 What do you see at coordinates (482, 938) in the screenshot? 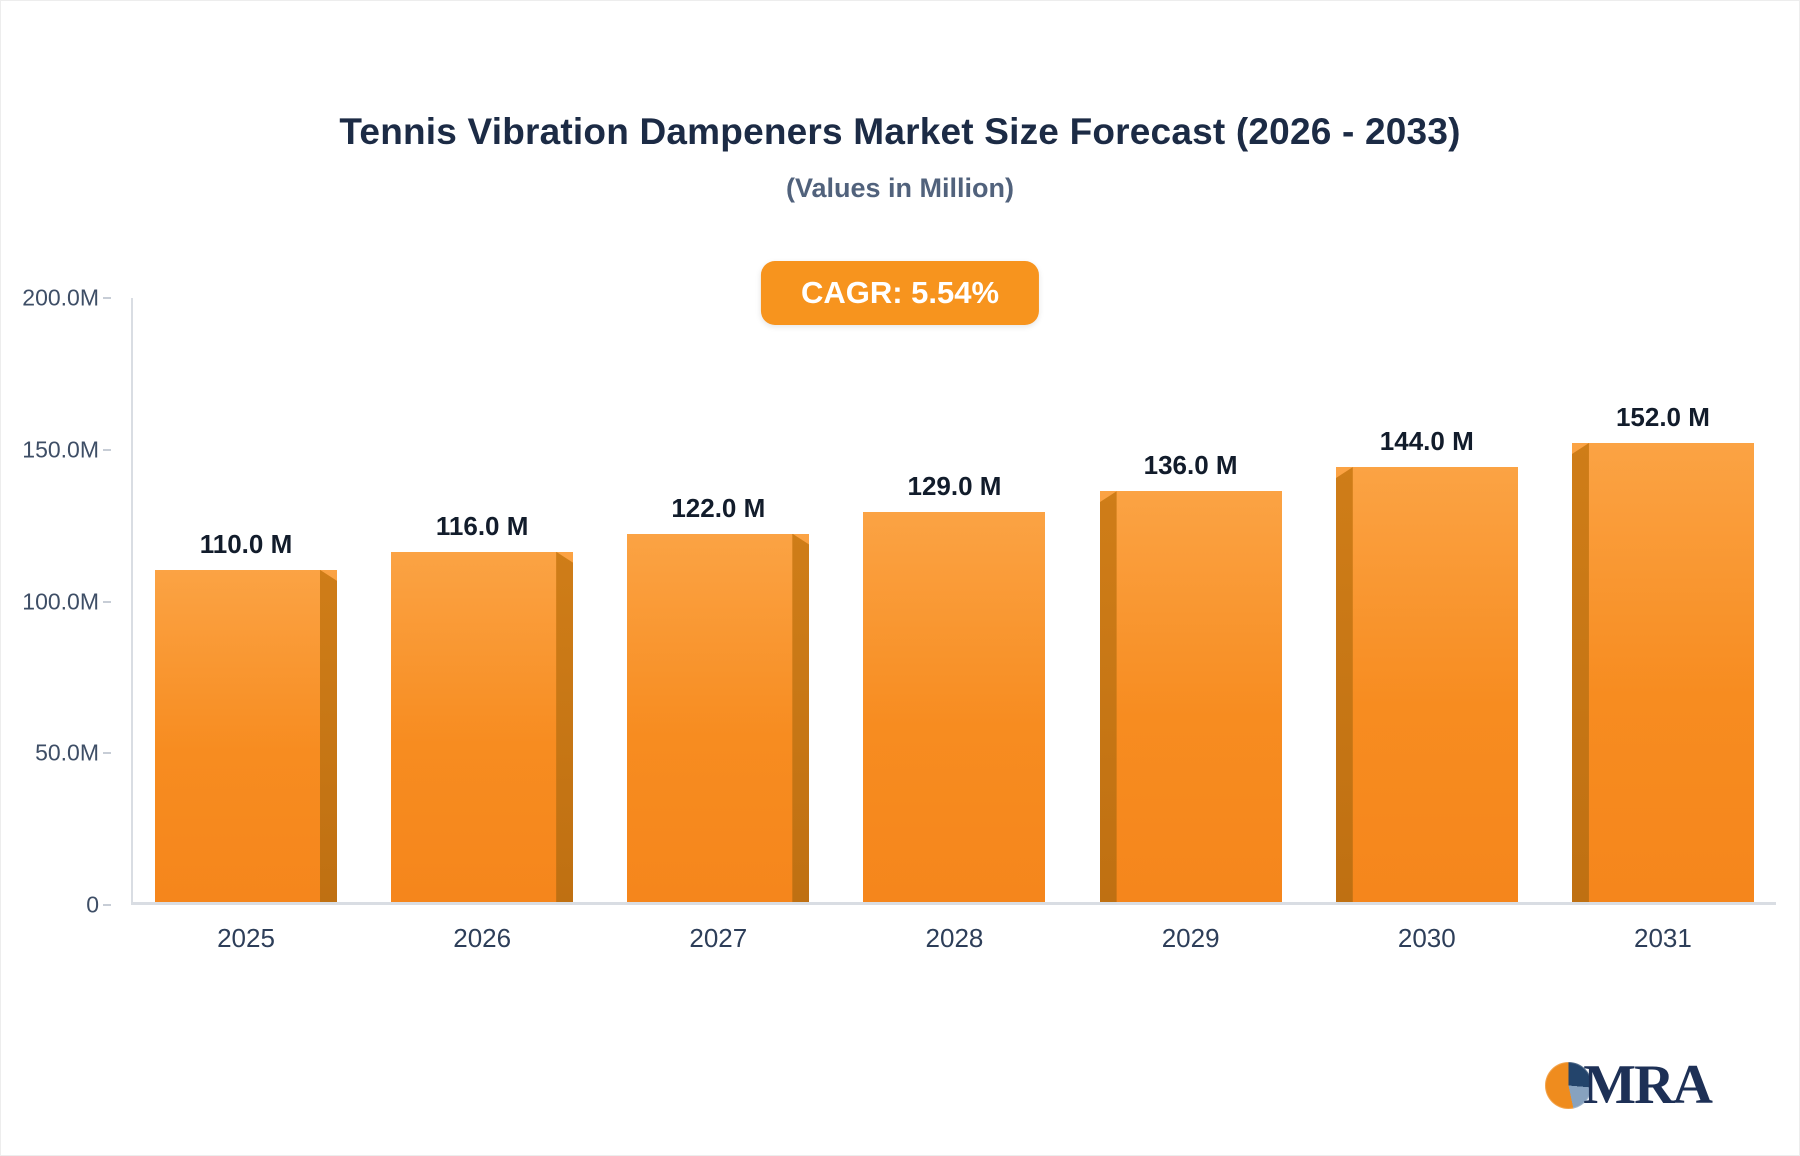
I see `x-axis-label: 2026` at bounding box center [482, 938].